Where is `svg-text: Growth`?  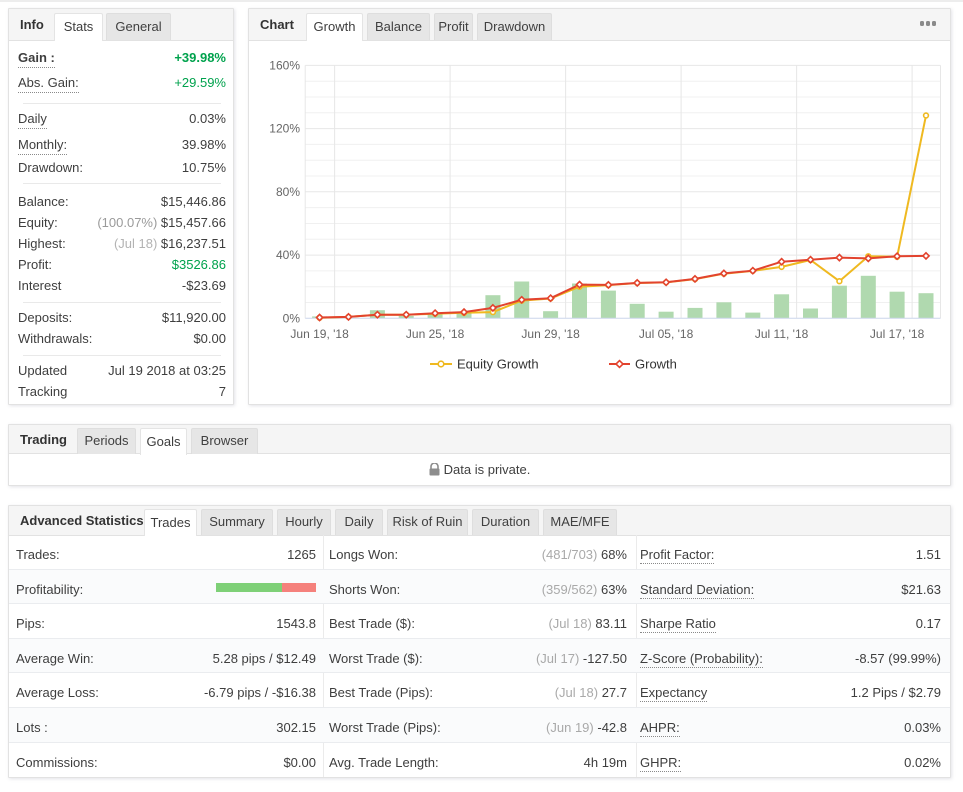
svg-text: Growth is located at coordinates (656, 364).